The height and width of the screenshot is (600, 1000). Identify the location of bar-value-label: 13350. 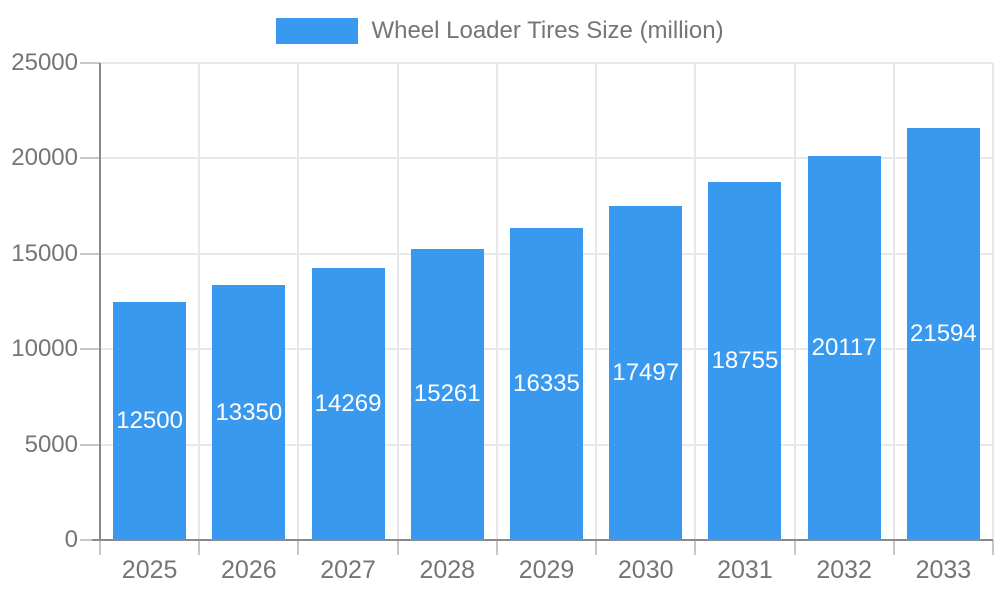
(249, 412).